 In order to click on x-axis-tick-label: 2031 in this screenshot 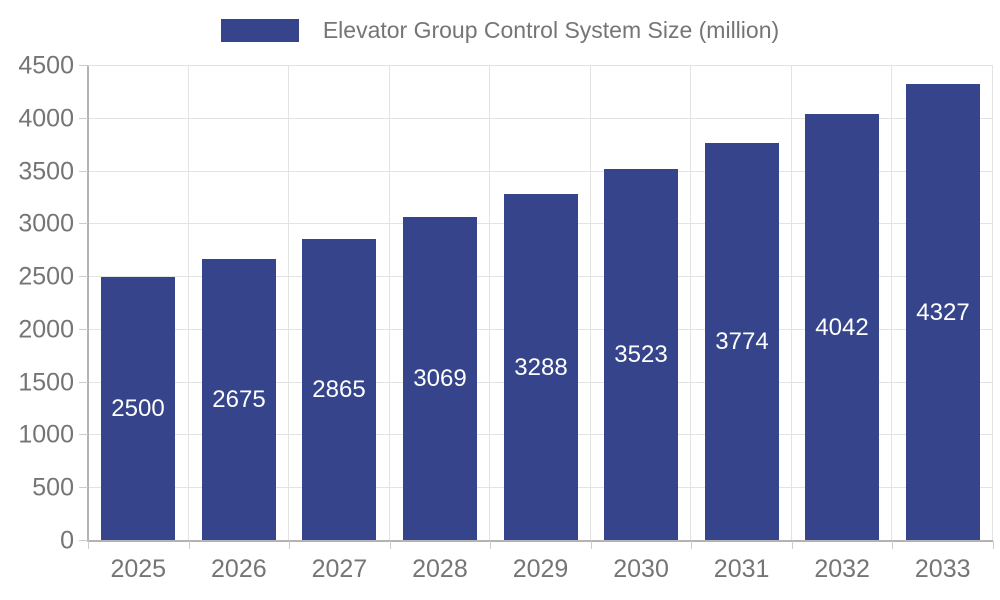, I will do `click(741, 569)`.